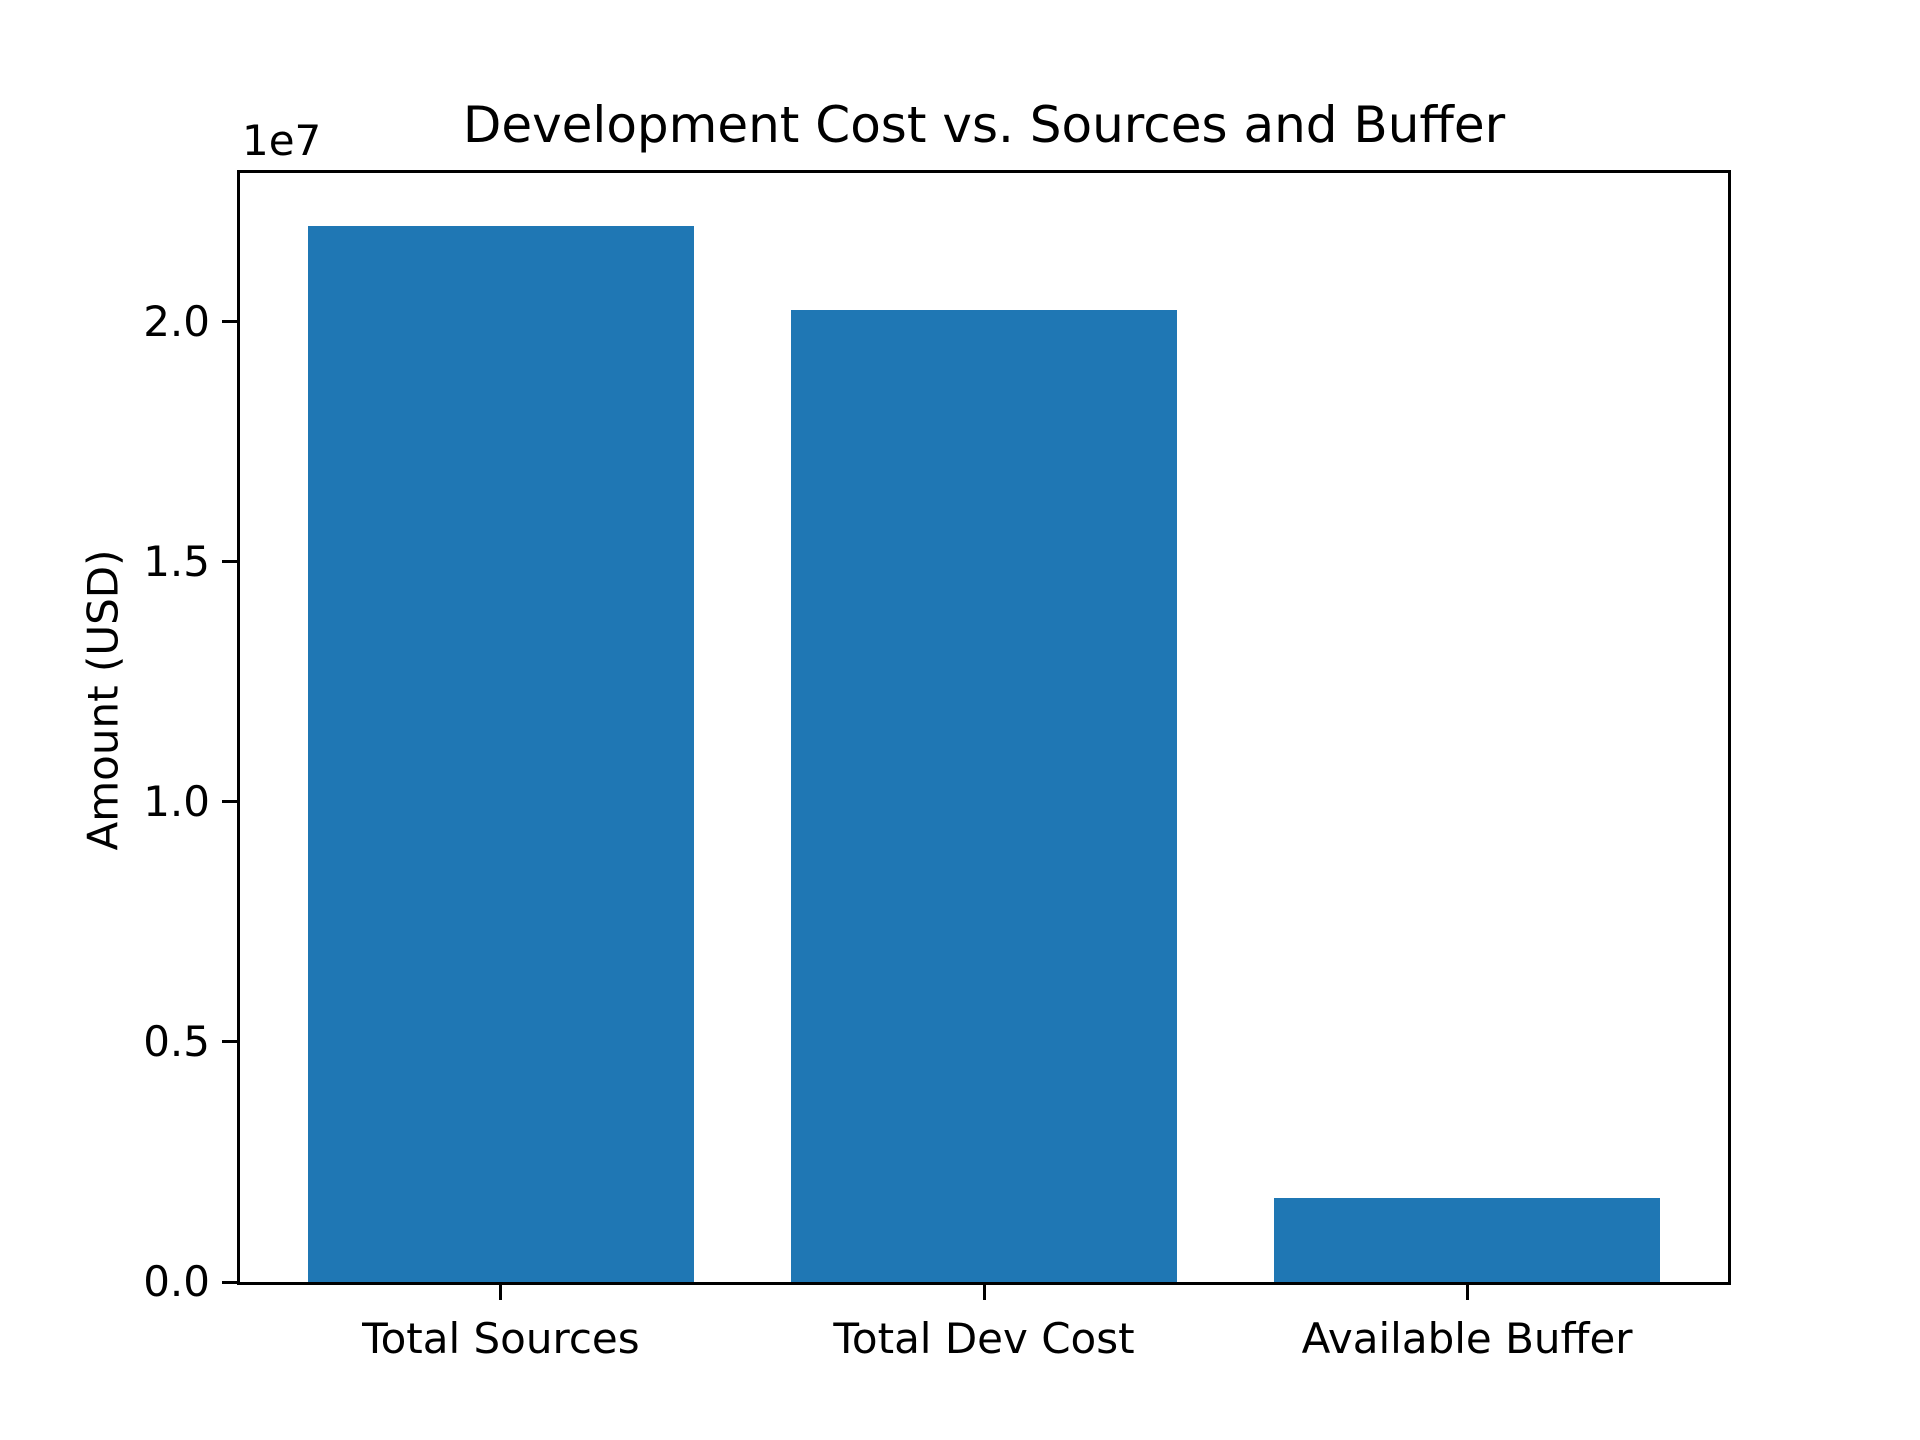 This screenshot has height=1440, width=1920. Describe the element at coordinates (176, 801) in the screenshot. I see `y-tick-label: 1.0` at that location.